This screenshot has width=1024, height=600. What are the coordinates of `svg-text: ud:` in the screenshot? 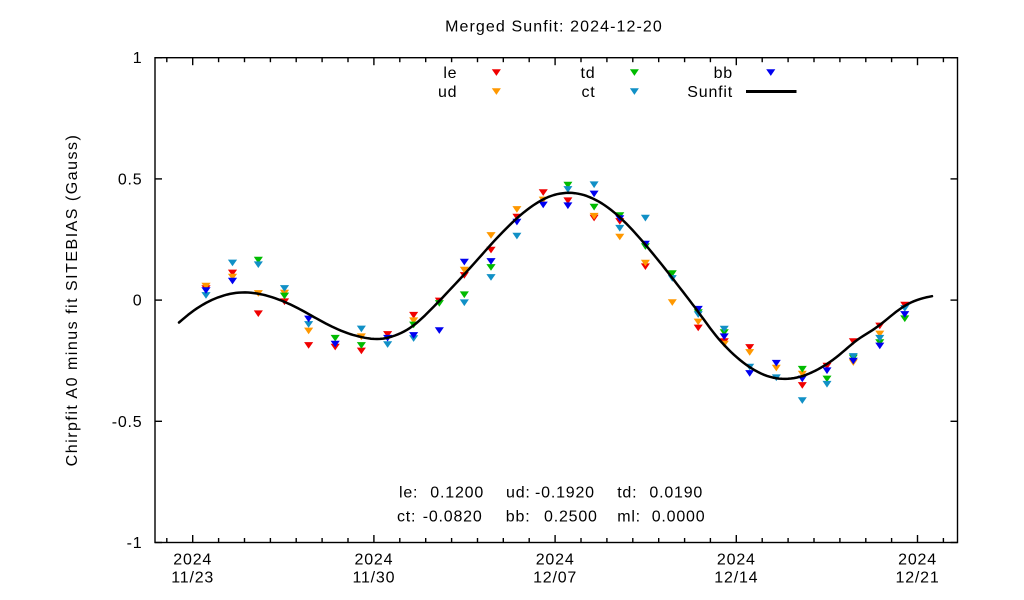 It's located at (518, 493).